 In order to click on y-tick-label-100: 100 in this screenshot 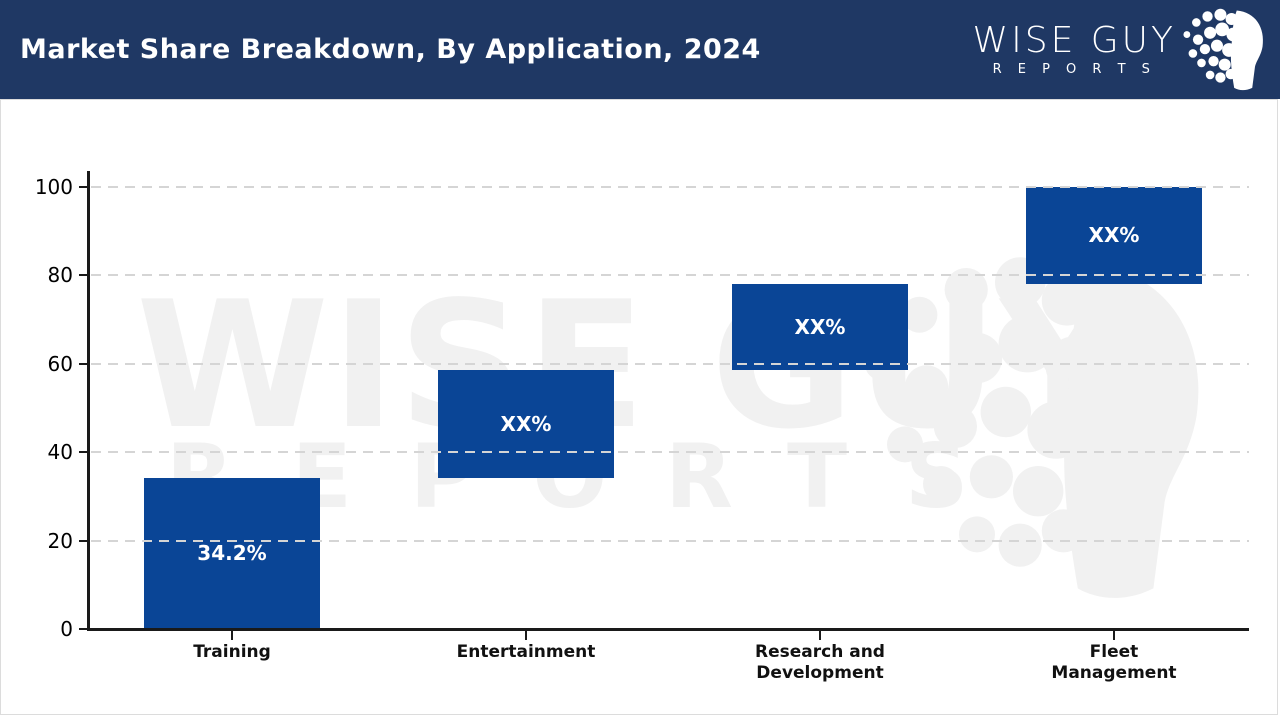, I will do `click(53, 187)`.